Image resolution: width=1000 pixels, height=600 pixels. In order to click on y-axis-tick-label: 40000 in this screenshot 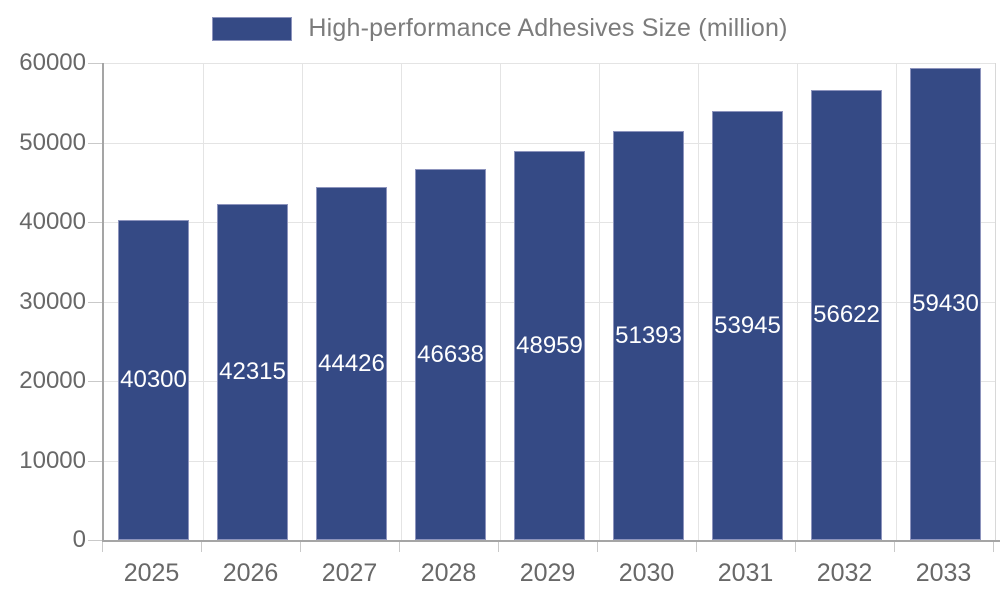, I will do `click(52, 221)`.